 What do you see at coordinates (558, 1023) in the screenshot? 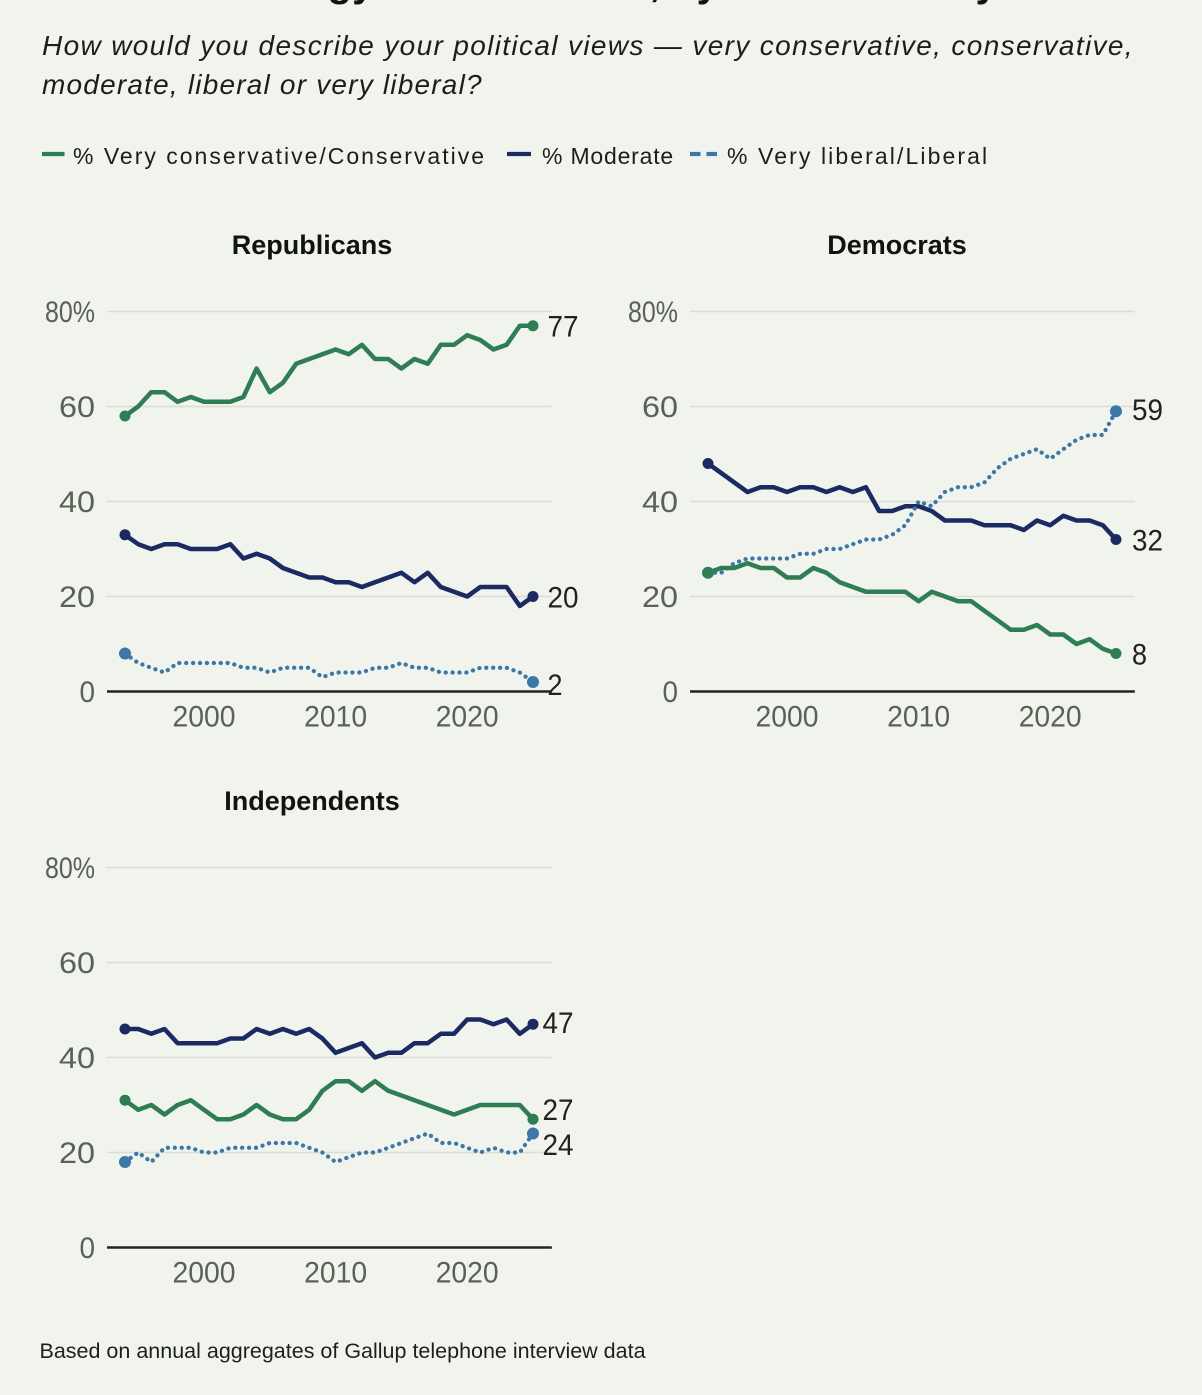
I see `svg-text: 47` at bounding box center [558, 1023].